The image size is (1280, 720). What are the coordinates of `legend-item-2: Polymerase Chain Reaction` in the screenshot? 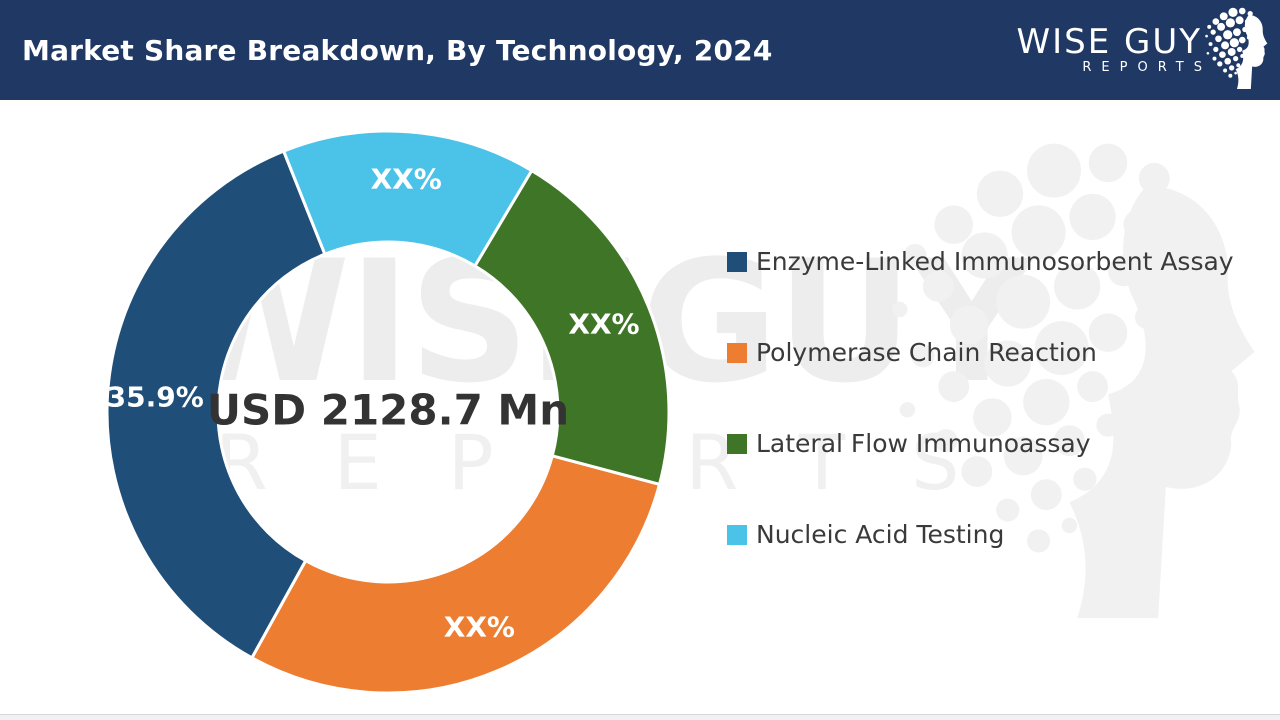 It's located at (980, 352).